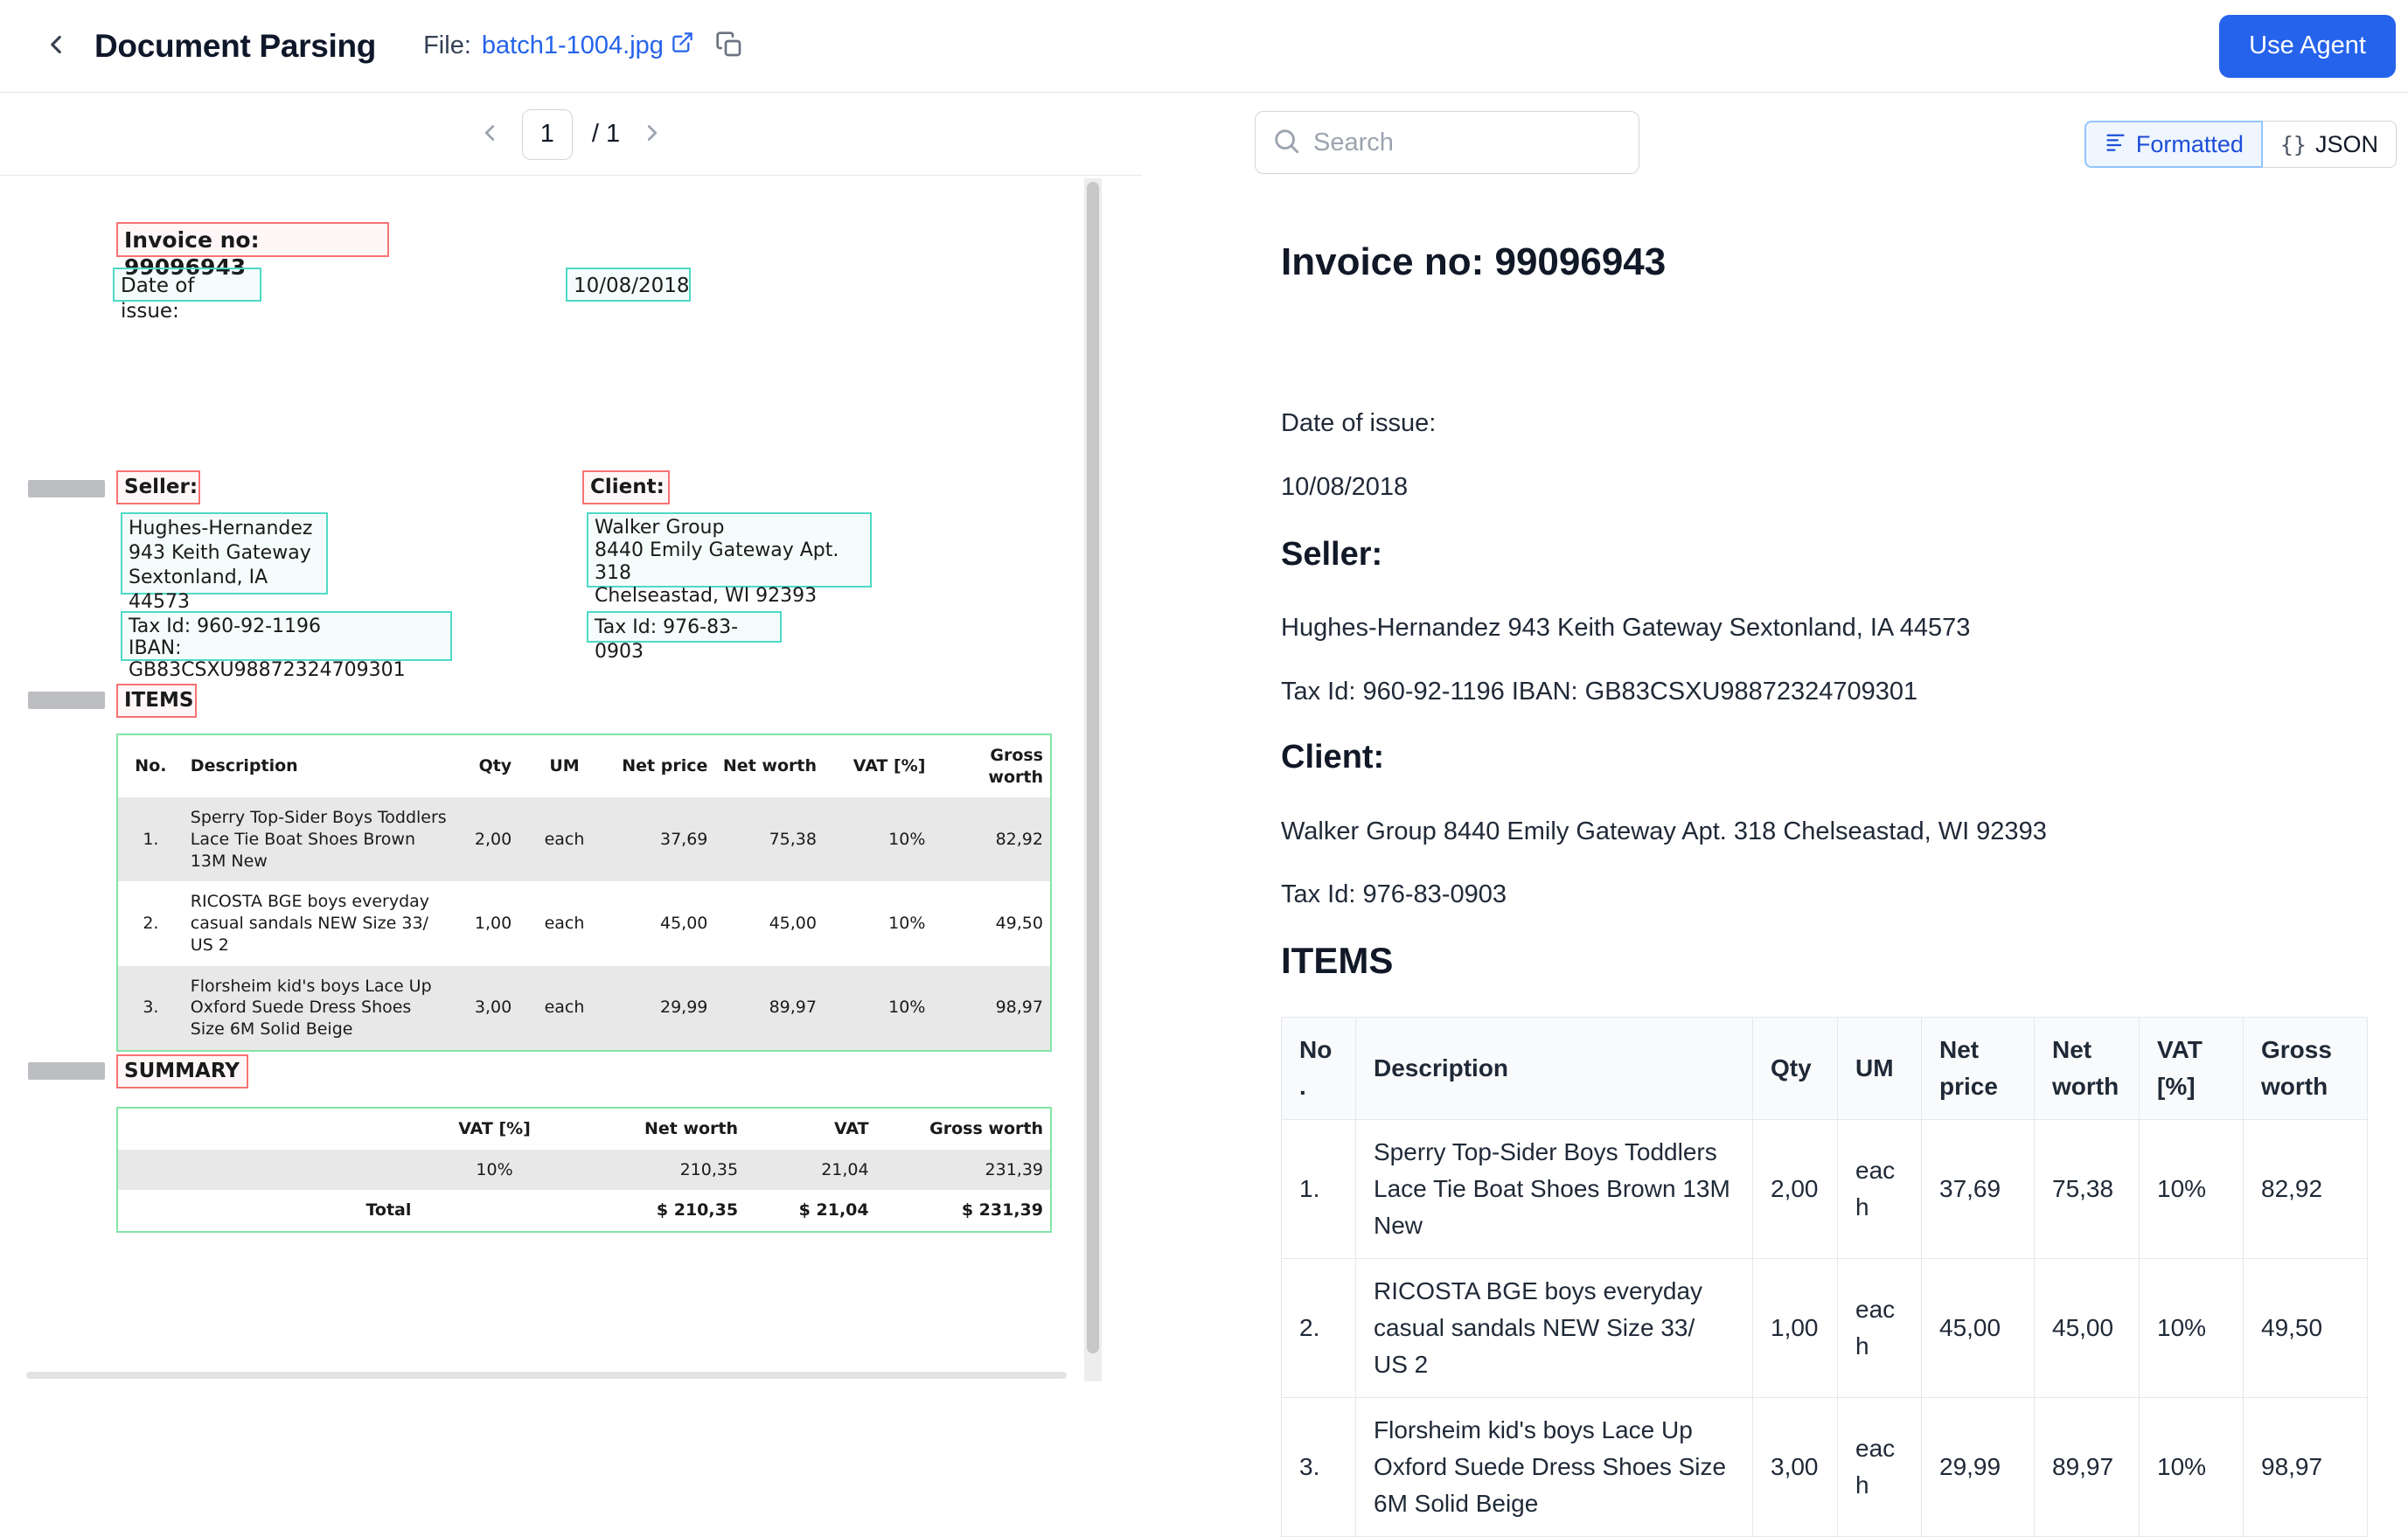 The image size is (2408, 1537). I want to click on annotation-items-label: ITEMS, so click(156, 701).